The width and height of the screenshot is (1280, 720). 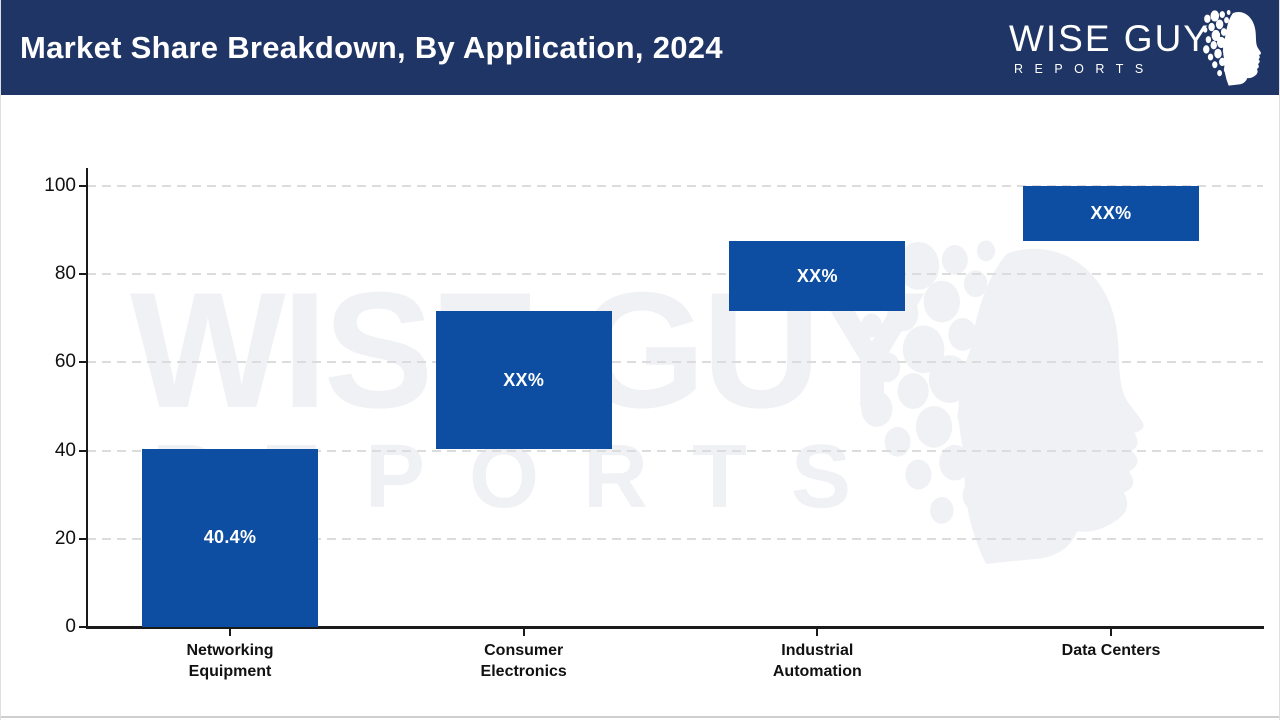 I want to click on x-category-label-line: Electronics, so click(x=523, y=671).